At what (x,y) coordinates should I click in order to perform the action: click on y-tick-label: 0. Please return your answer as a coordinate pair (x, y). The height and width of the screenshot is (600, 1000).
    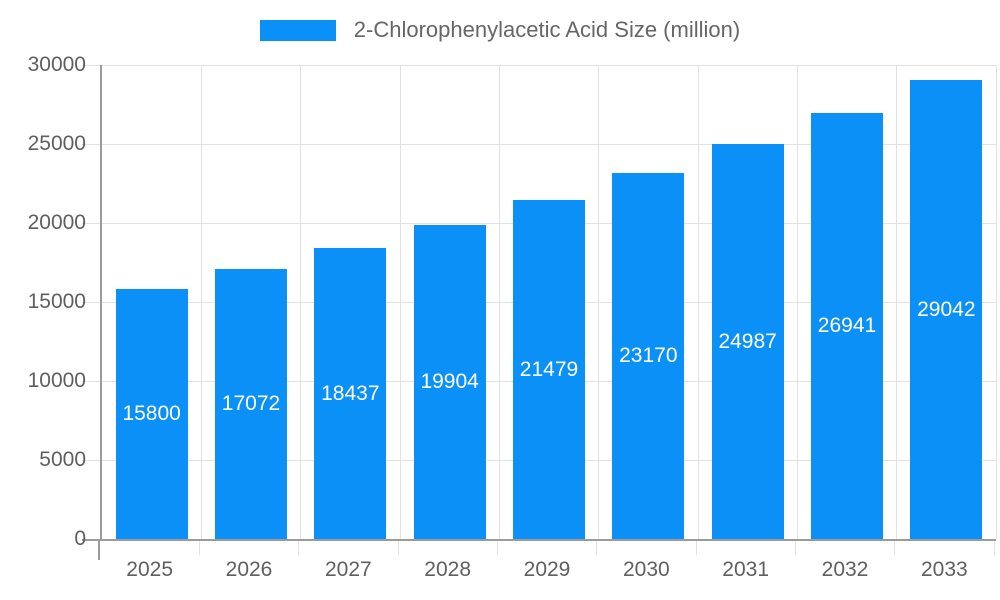
    Looking at the image, I should click on (80, 538).